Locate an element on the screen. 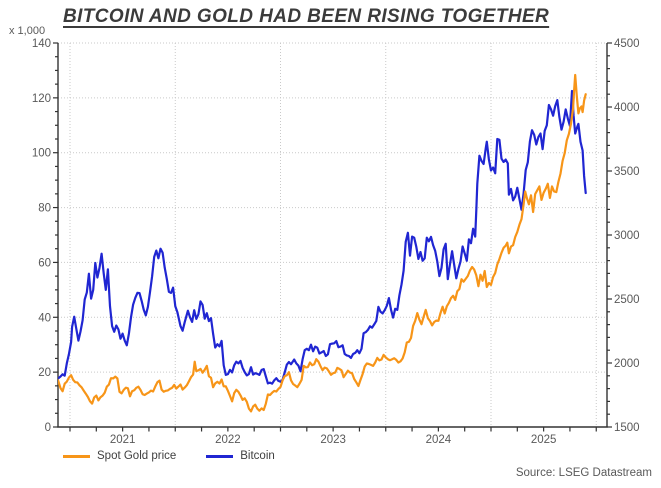  svg-text: 2024 is located at coordinates (439, 440).